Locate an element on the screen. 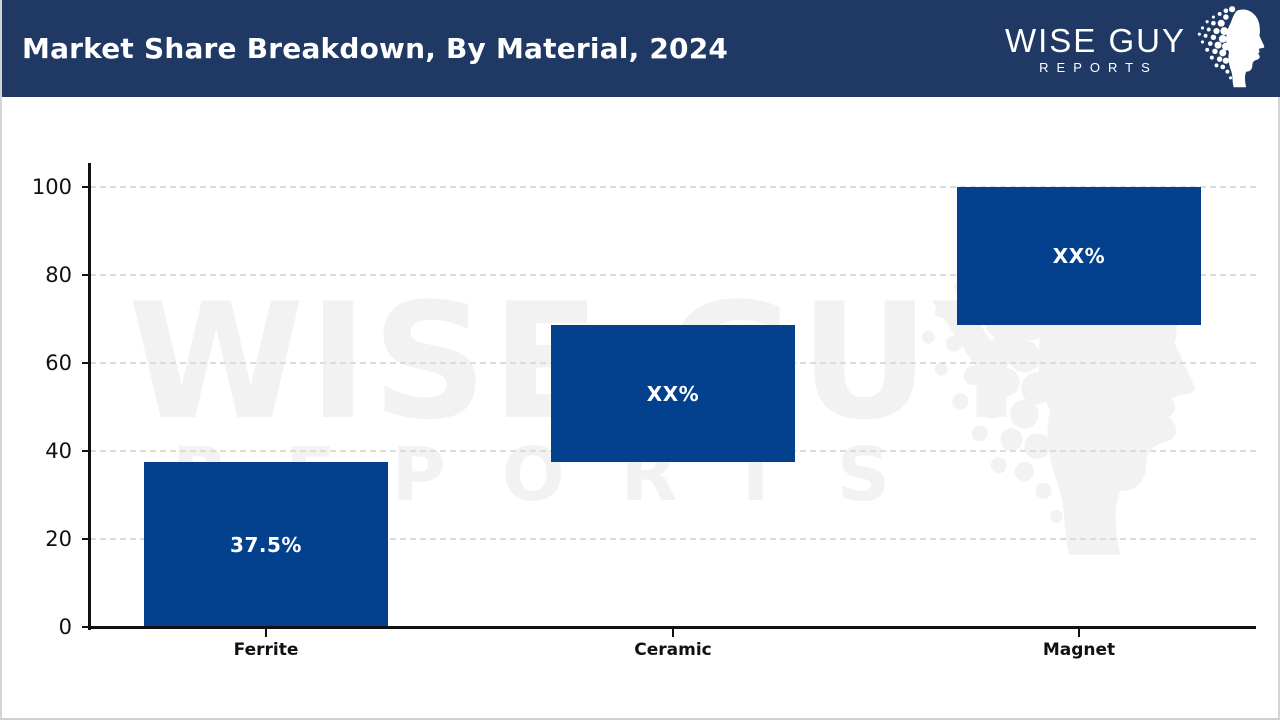  bar-value-label: 37.5% is located at coordinates (266, 544).